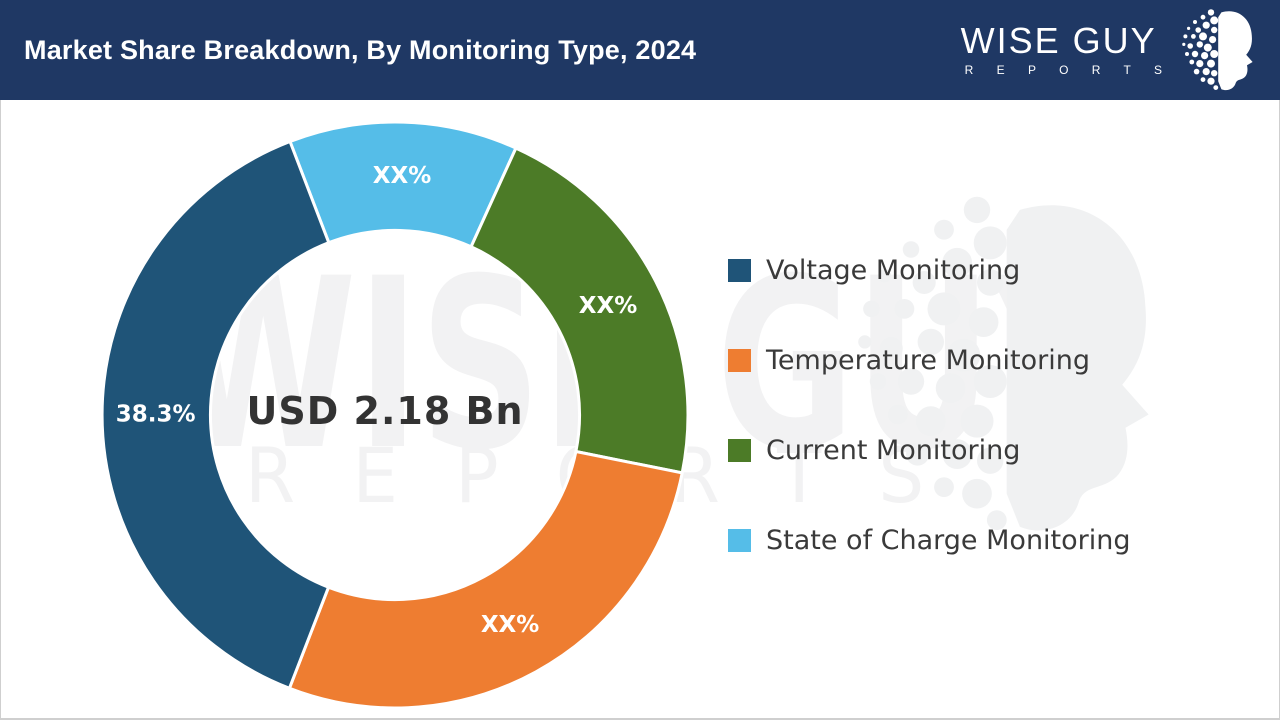 This screenshot has width=1280, height=720. I want to click on wiseguy-head-icon, so click(1217, 50).